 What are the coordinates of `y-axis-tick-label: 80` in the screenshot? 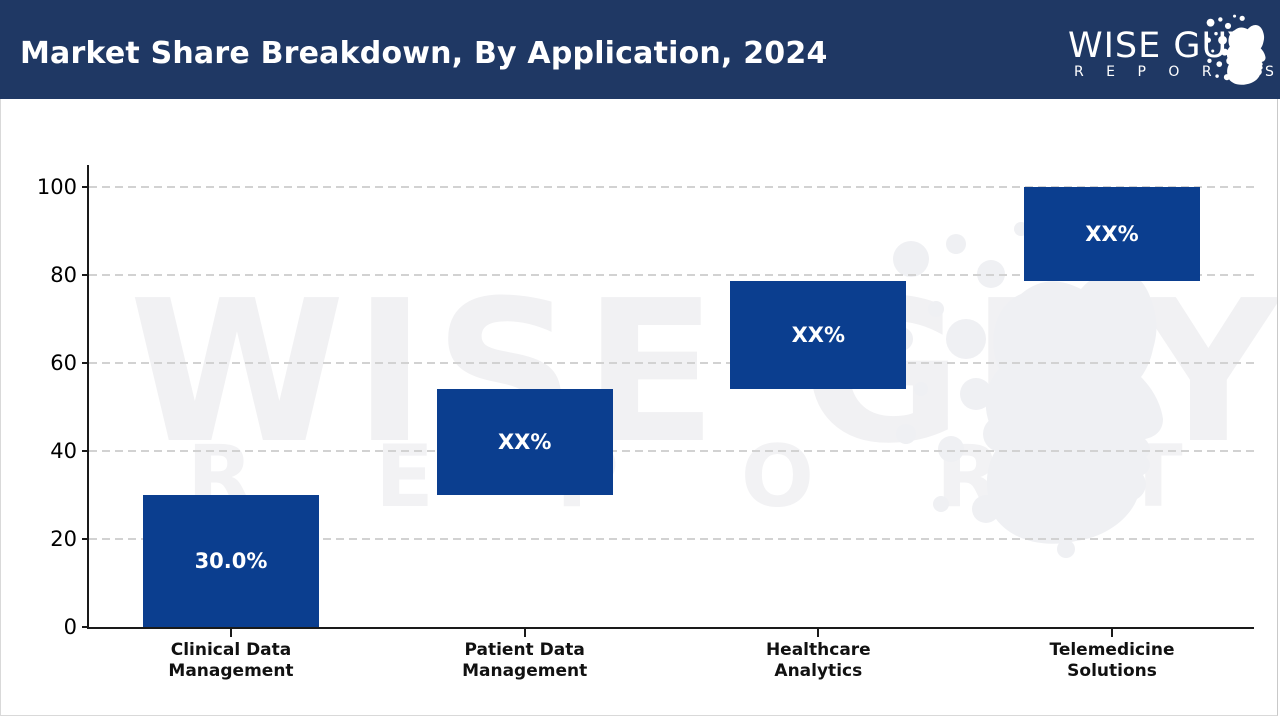 It's located at (63, 275).